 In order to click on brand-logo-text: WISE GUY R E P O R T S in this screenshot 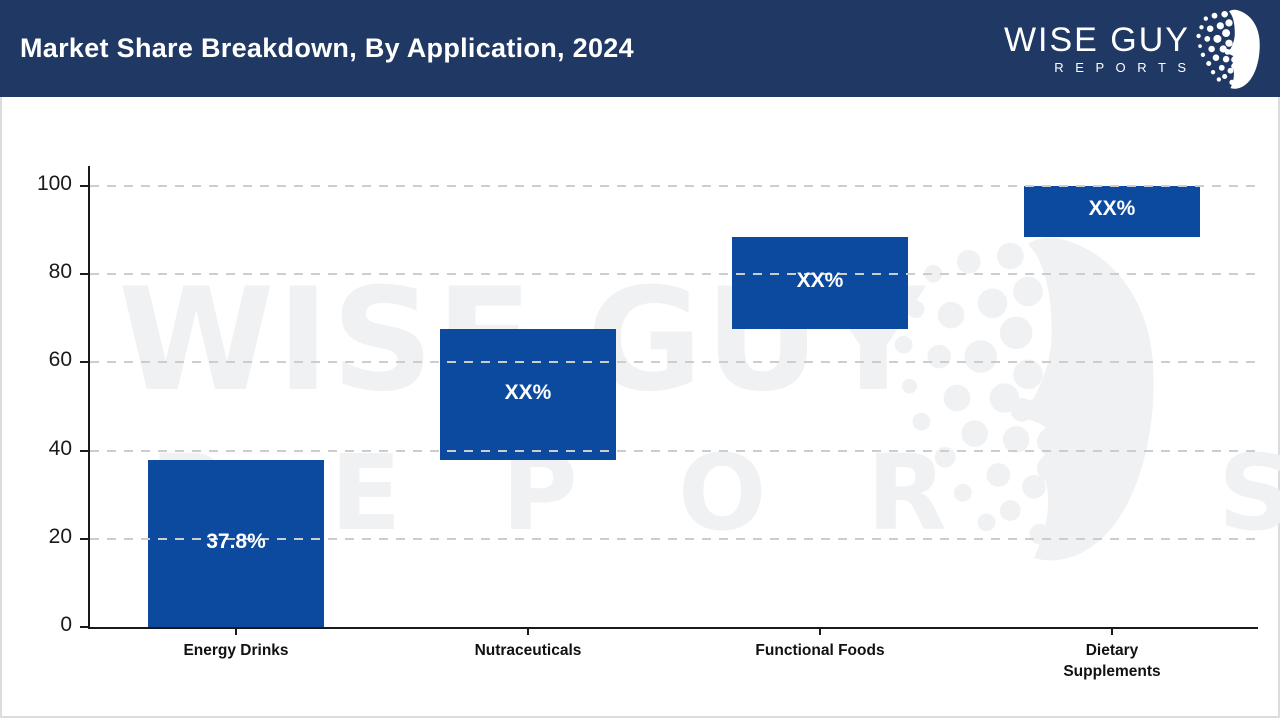, I will do `click(1096, 48)`.